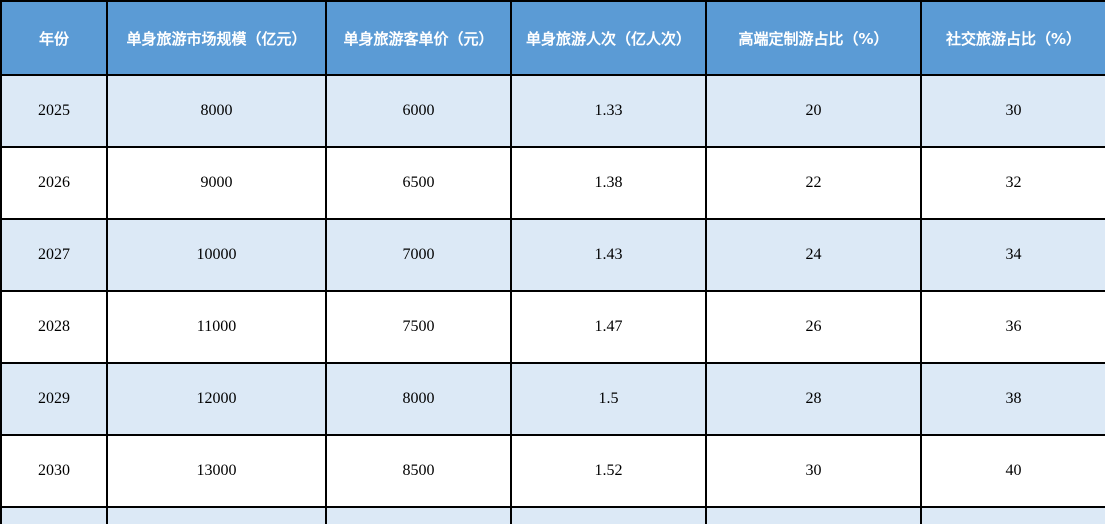 This screenshot has height=524, width=1105. Describe the element at coordinates (608, 327) in the screenshot. I see `cell-trips: 1.47` at that location.